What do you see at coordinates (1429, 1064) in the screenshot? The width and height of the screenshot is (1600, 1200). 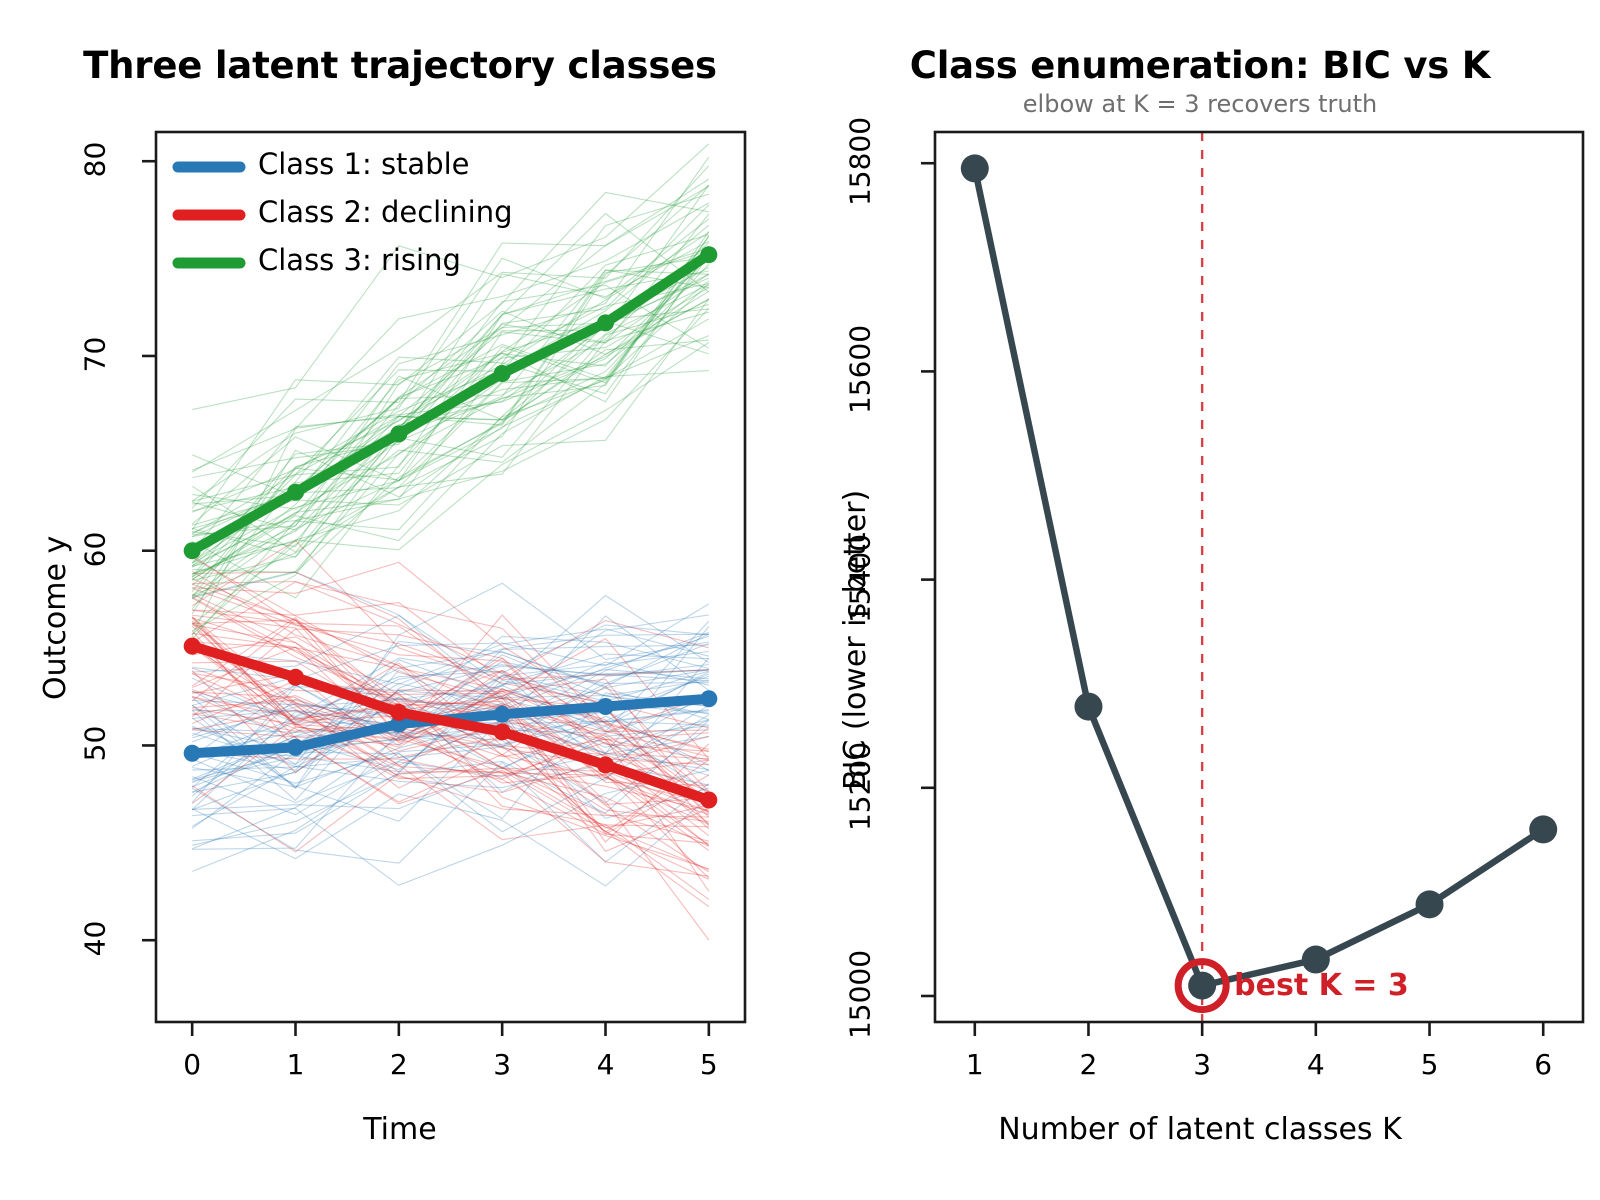 I see `right-x-tick-label: 5` at bounding box center [1429, 1064].